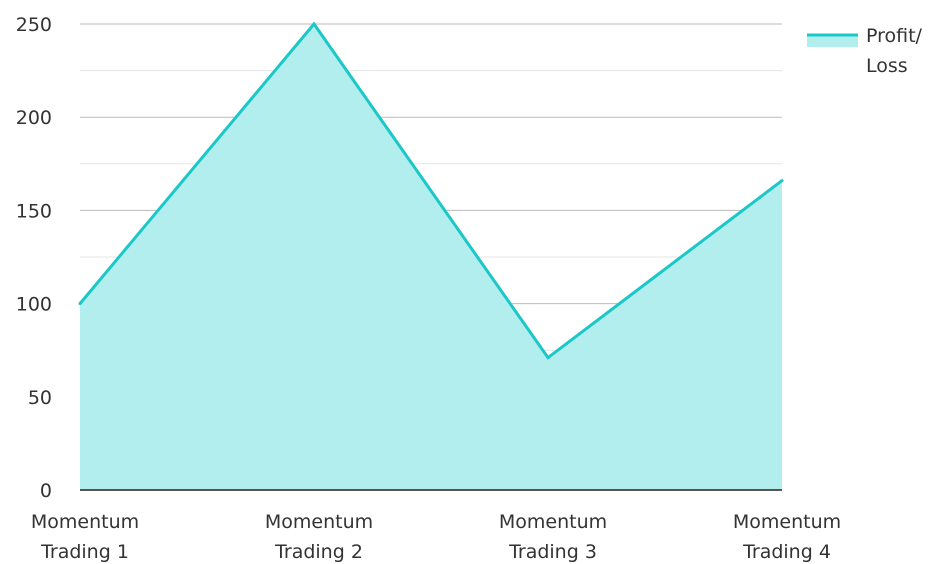 This screenshot has height=564, width=940. I want to click on legend-swatch-fill, so click(832, 41).